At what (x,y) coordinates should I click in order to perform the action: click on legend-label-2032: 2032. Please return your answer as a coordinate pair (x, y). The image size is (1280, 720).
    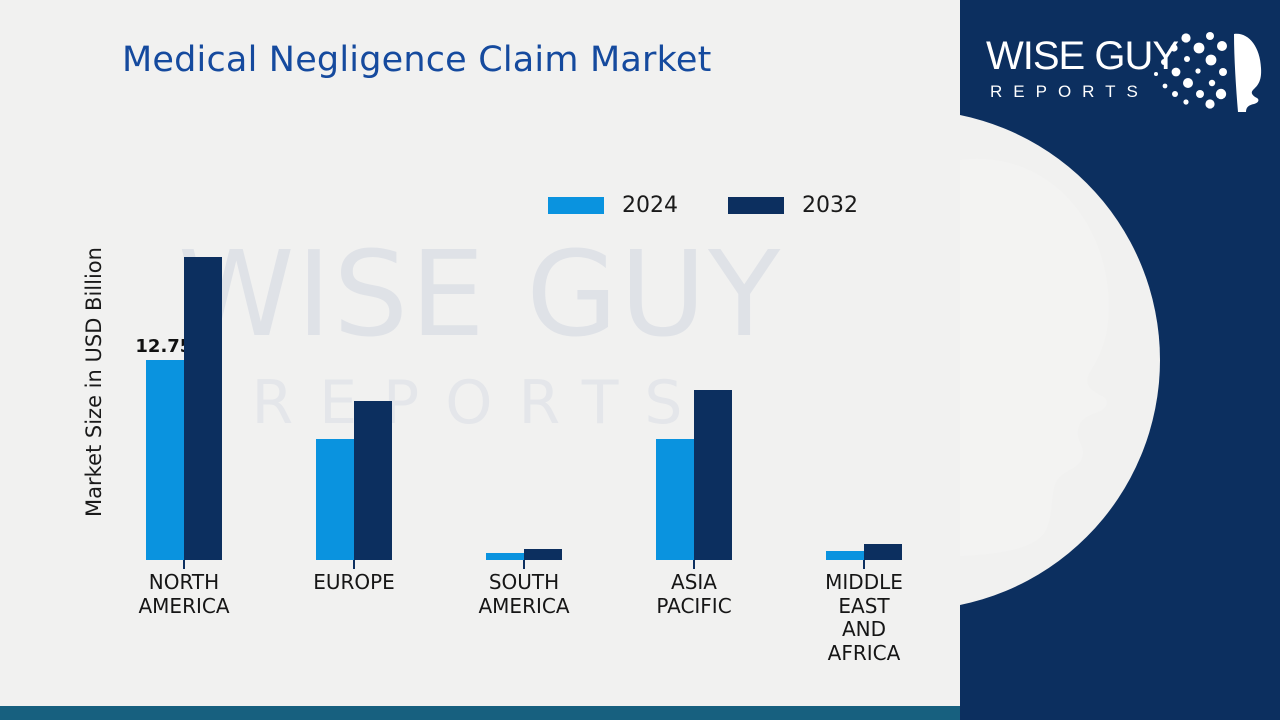
    Looking at the image, I should click on (830, 205).